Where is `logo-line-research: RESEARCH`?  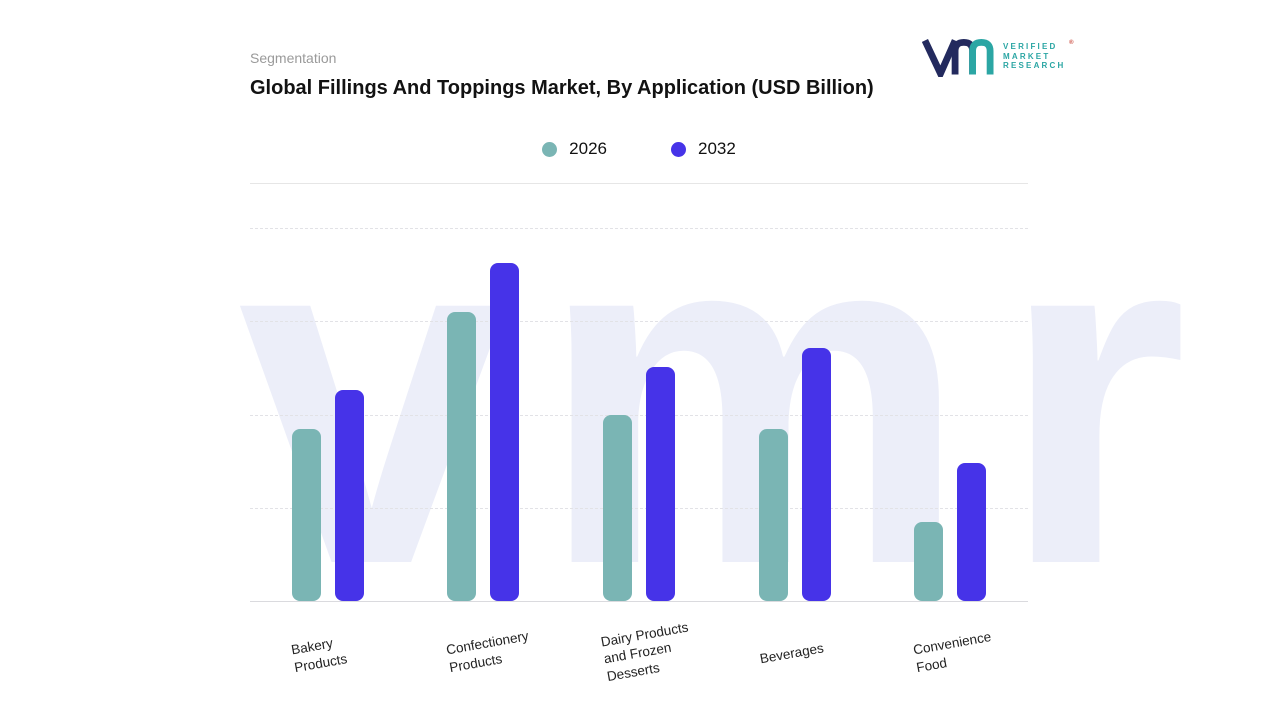
logo-line-research: RESEARCH is located at coordinates (1034, 65).